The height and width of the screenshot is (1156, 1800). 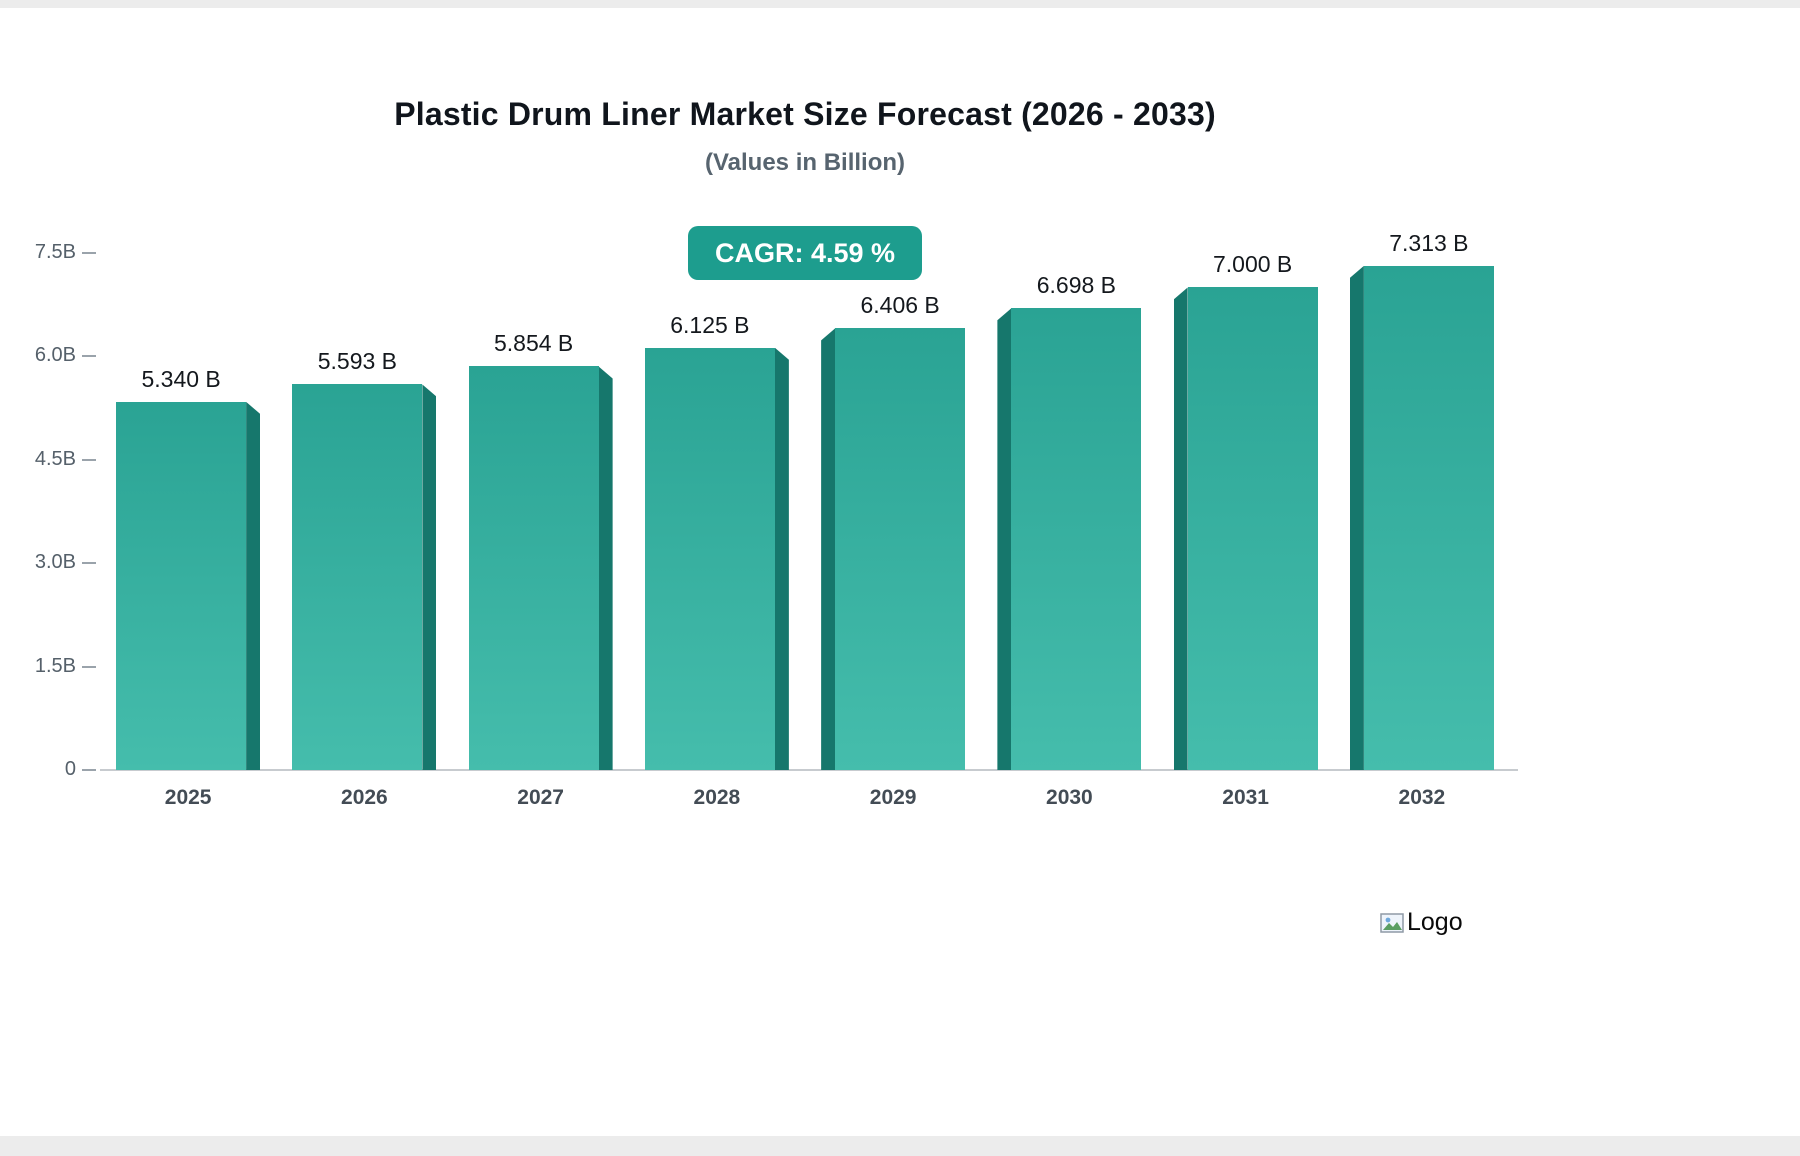 I want to click on cagr-badge: CAGR: 4.59 %, so click(x=805, y=253).